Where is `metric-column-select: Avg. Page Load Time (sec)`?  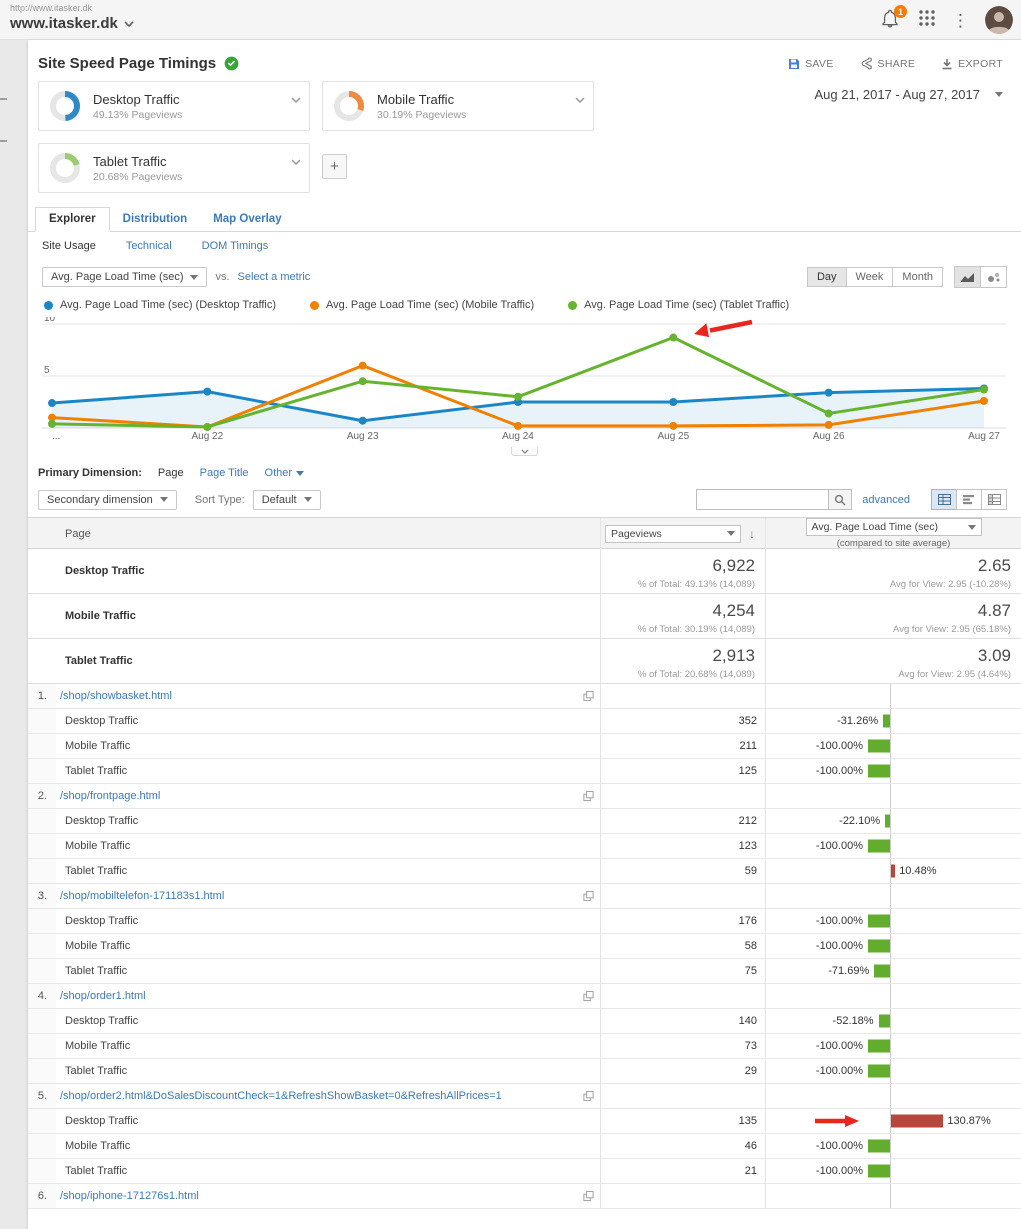
metric-column-select: Avg. Page Load Time (sec) is located at coordinates (893, 527).